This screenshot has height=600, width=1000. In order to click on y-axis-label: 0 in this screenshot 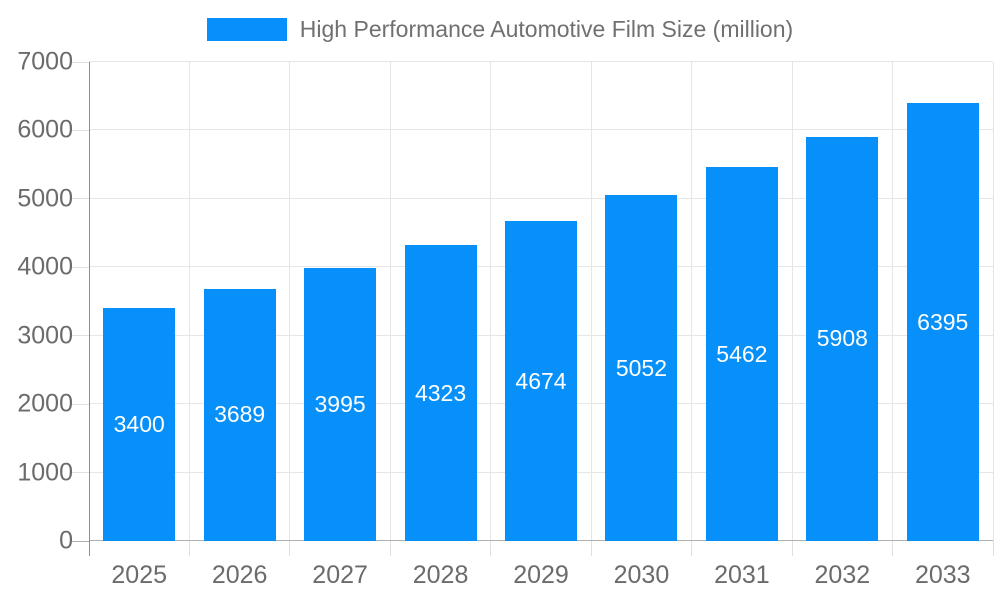, I will do `click(66, 540)`.